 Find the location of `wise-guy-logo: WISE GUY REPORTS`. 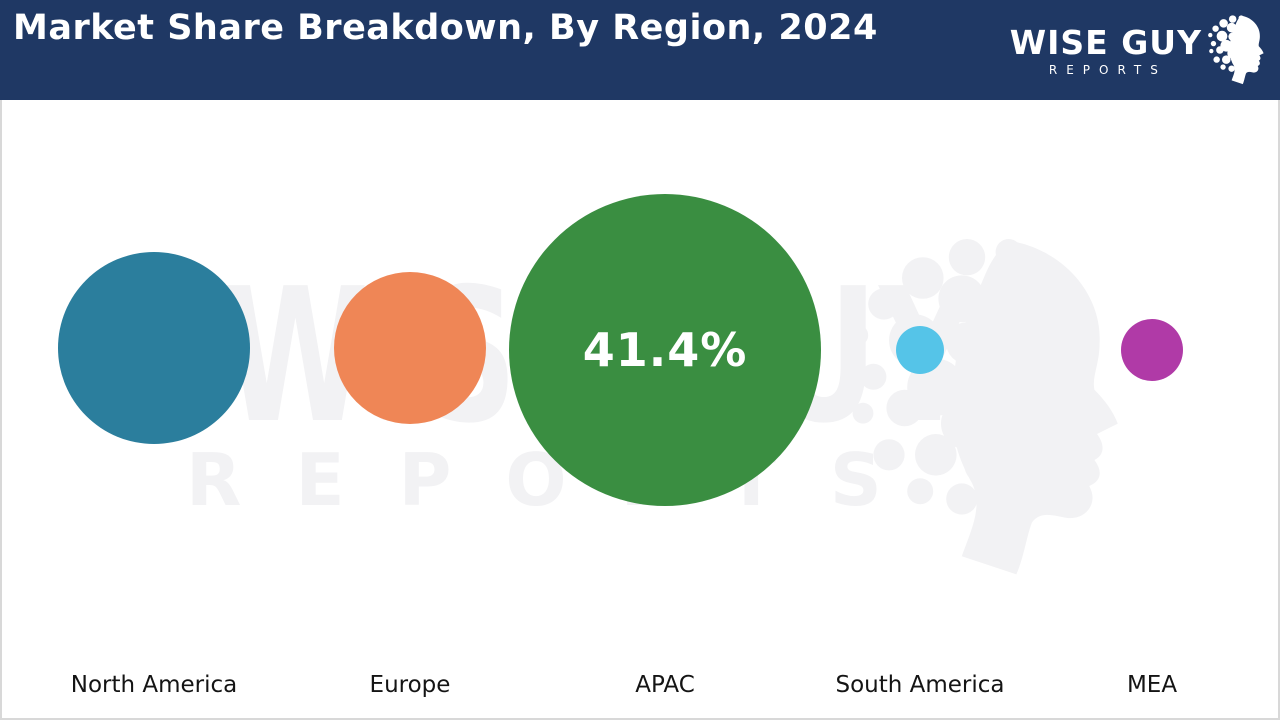

wise-guy-logo: WISE GUY REPORTS is located at coordinates (1140, 50).